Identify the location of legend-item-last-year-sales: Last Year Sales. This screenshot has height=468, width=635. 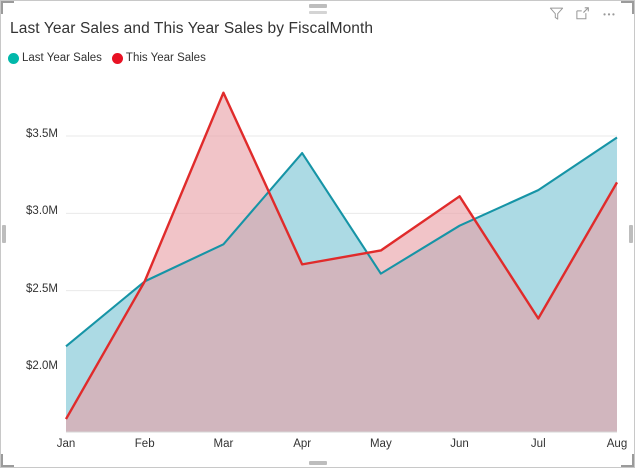
(55, 58).